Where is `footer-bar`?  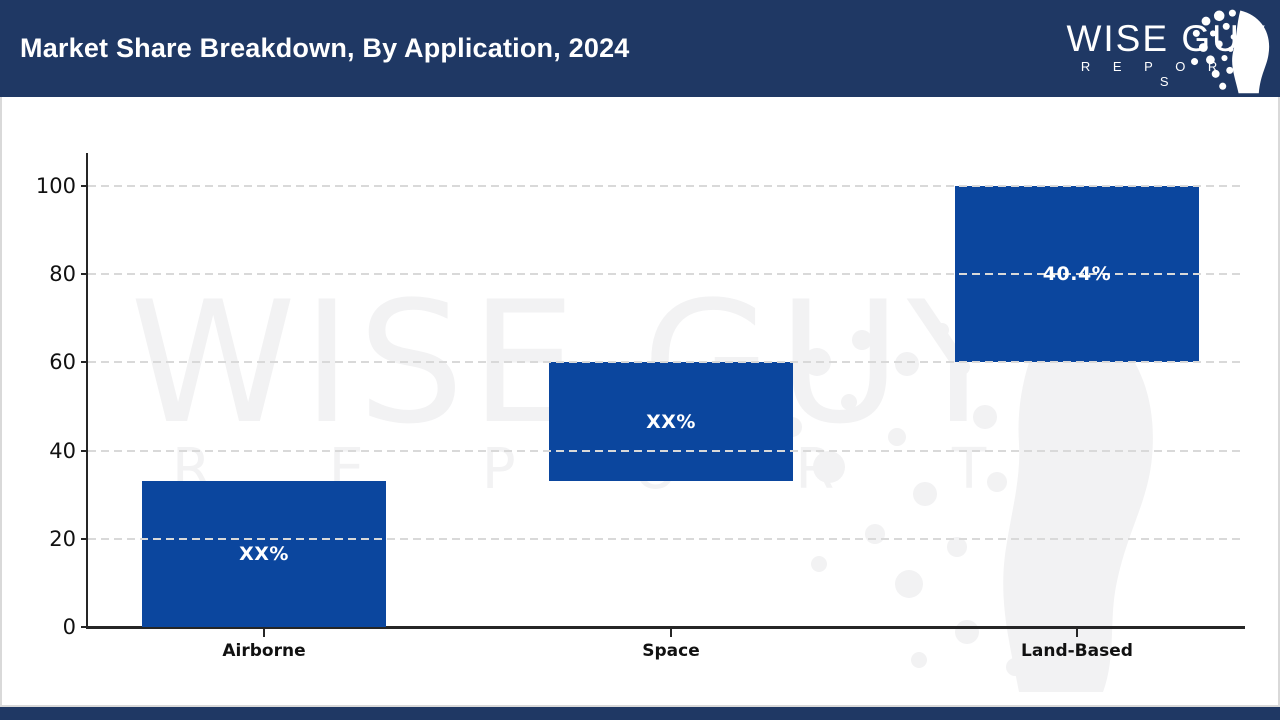 footer-bar is located at coordinates (640, 713).